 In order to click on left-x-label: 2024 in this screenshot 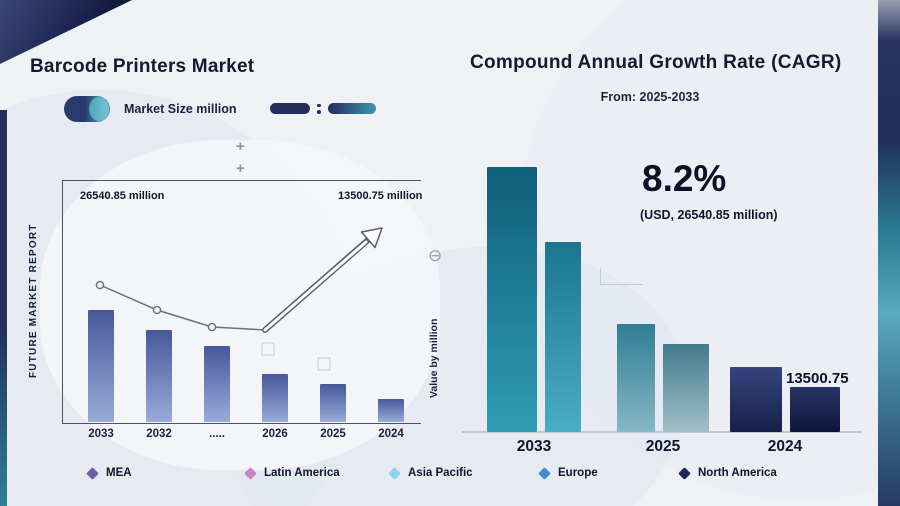, I will do `click(391, 434)`.